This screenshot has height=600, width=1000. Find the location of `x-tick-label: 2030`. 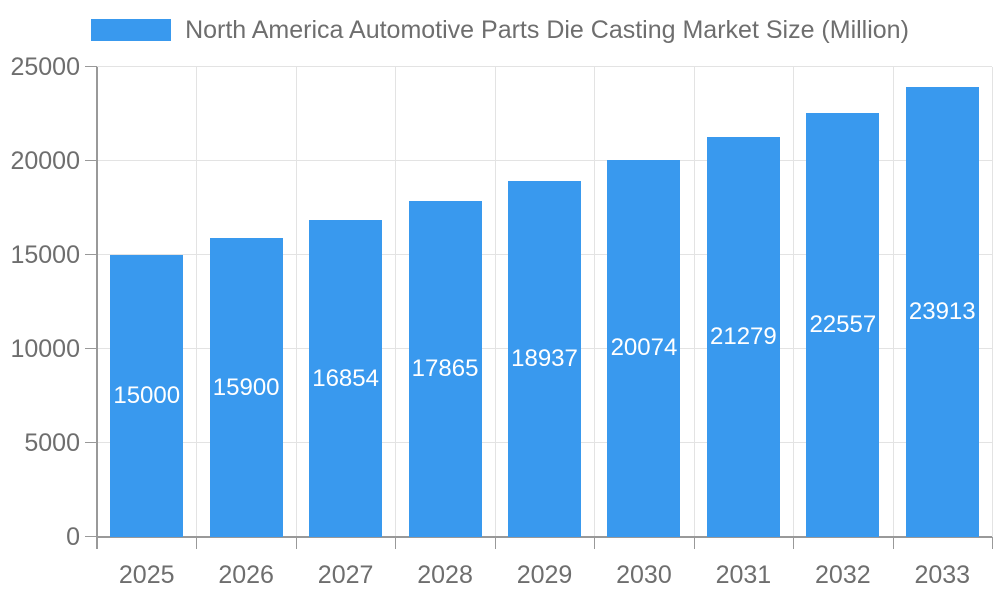

x-tick-label: 2030 is located at coordinates (644, 575).